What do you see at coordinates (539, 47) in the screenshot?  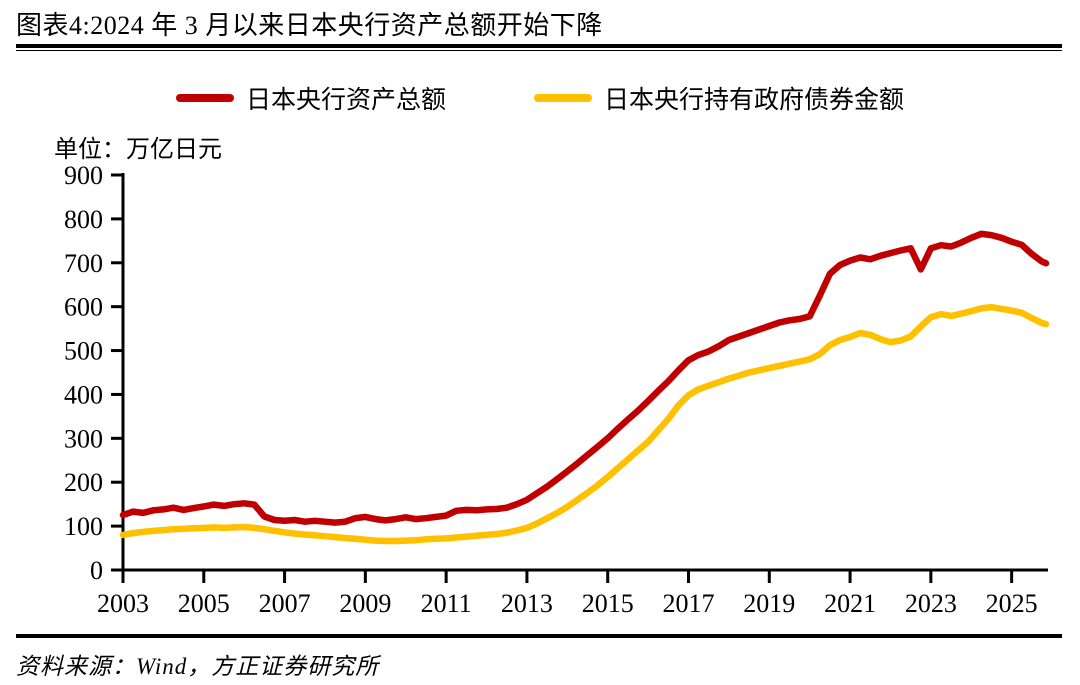 I see `title-divider-rule` at bounding box center [539, 47].